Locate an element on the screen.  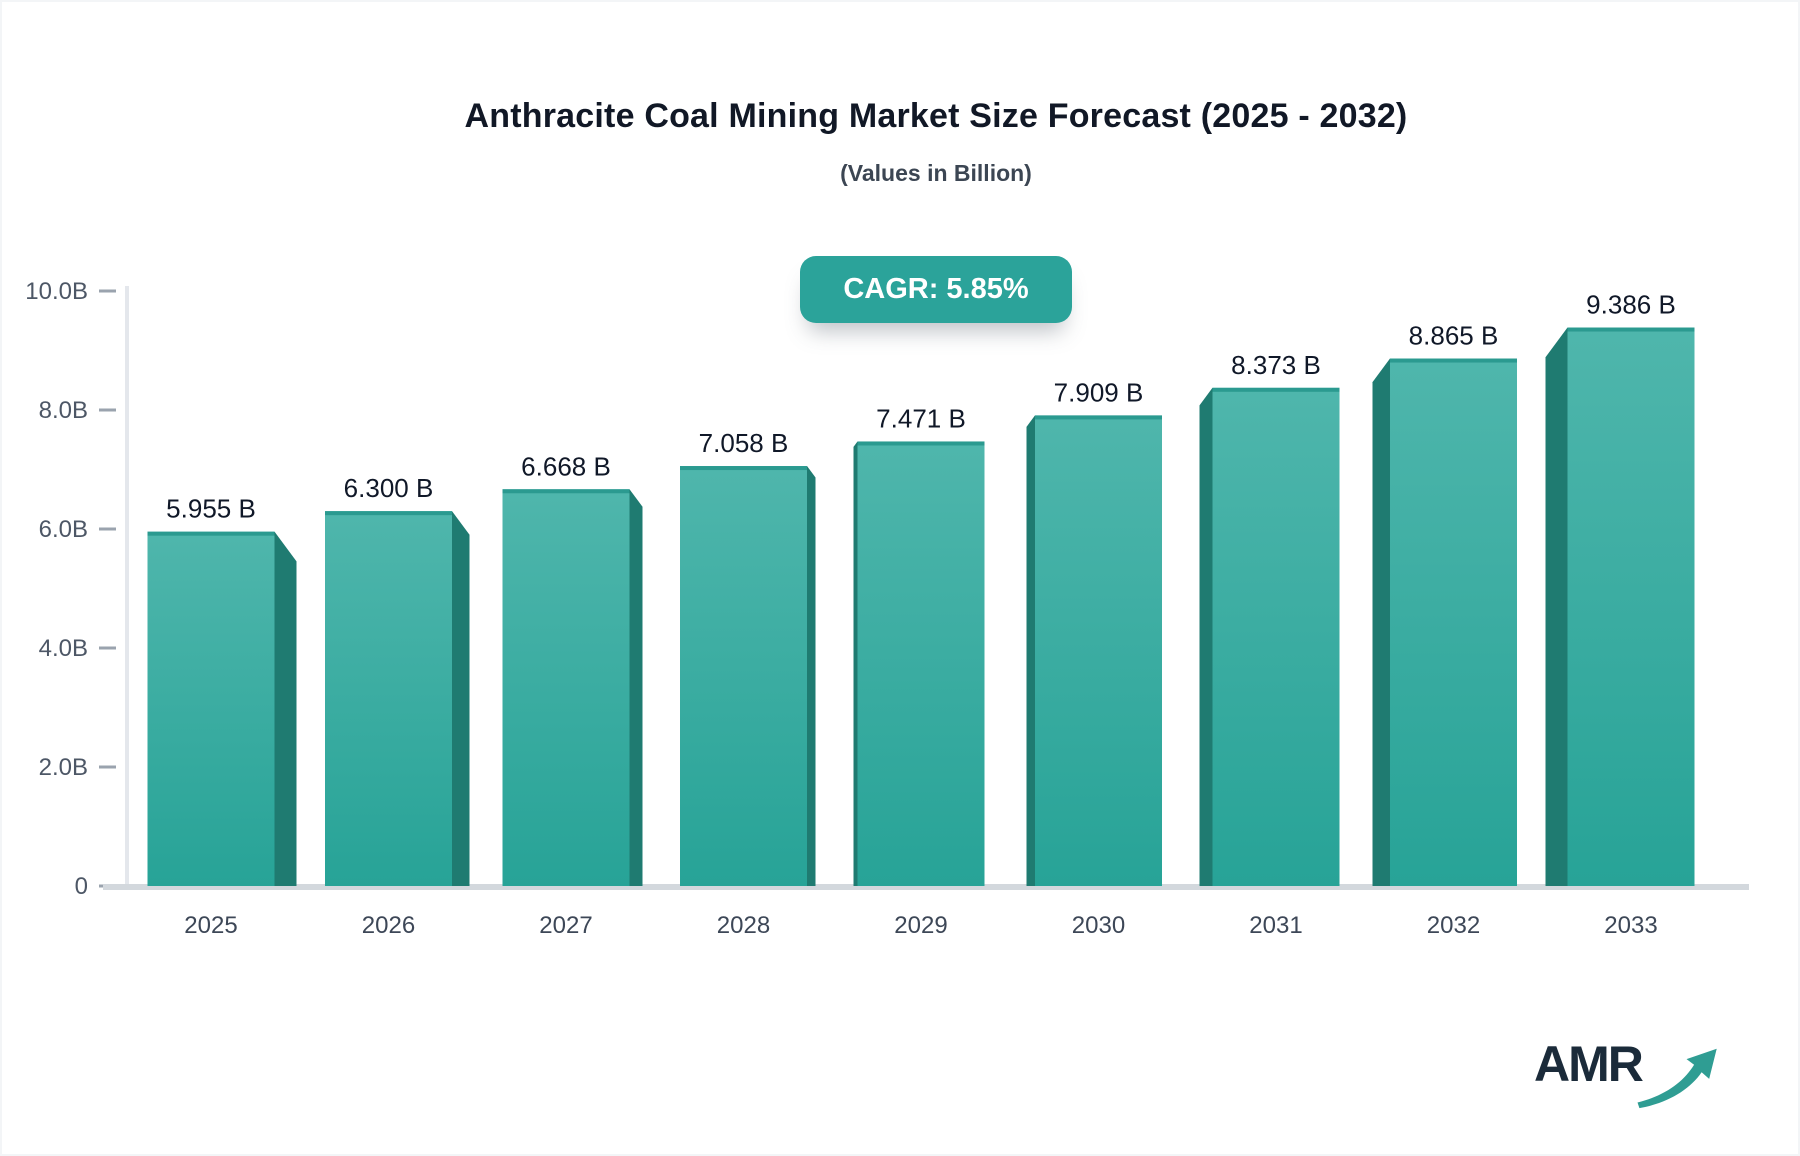
amr-logo-text: AMR is located at coordinates (1589, 1064).